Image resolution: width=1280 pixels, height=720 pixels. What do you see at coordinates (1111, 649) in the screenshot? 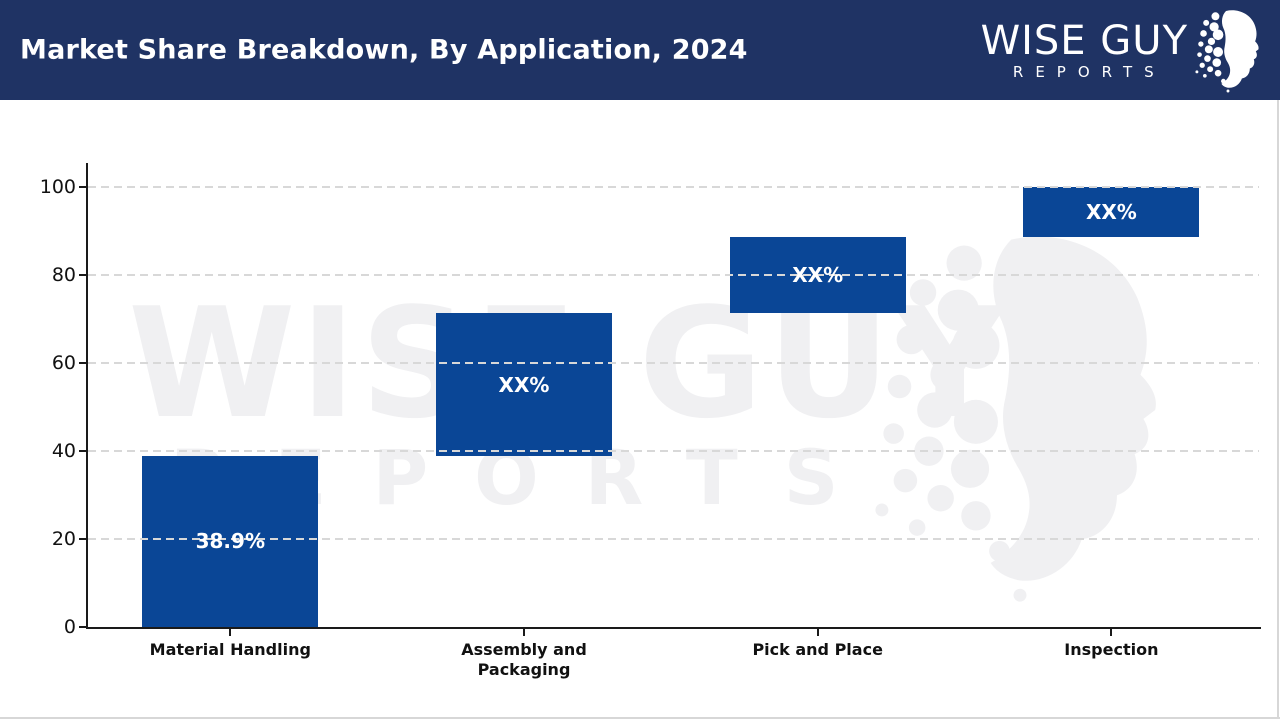
I see `x-tick-label-inspection: Inspection` at bounding box center [1111, 649].